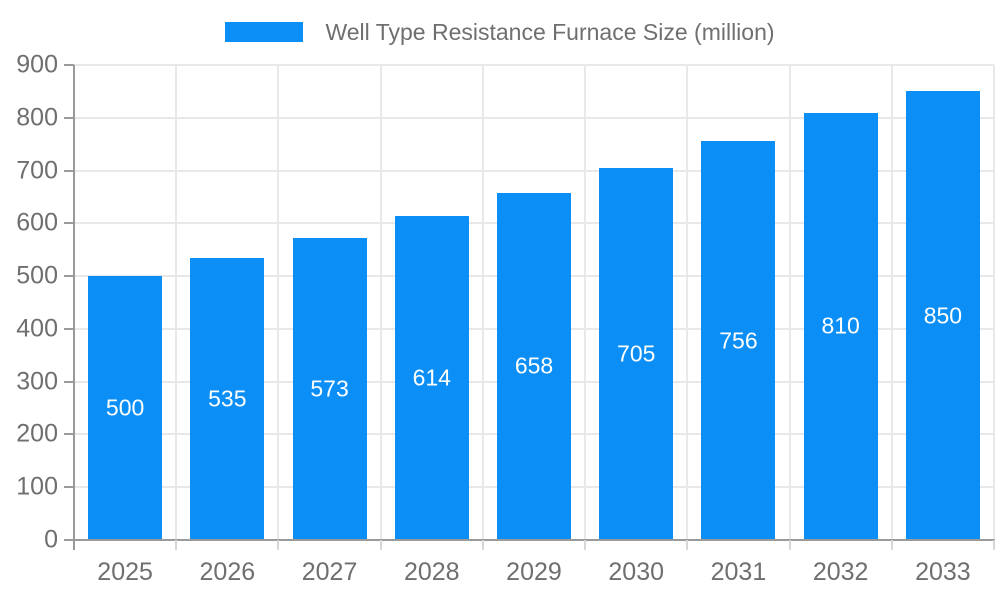 This screenshot has width=1000, height=600. I want to click on y-tick-label: 100, so click(37, 486).